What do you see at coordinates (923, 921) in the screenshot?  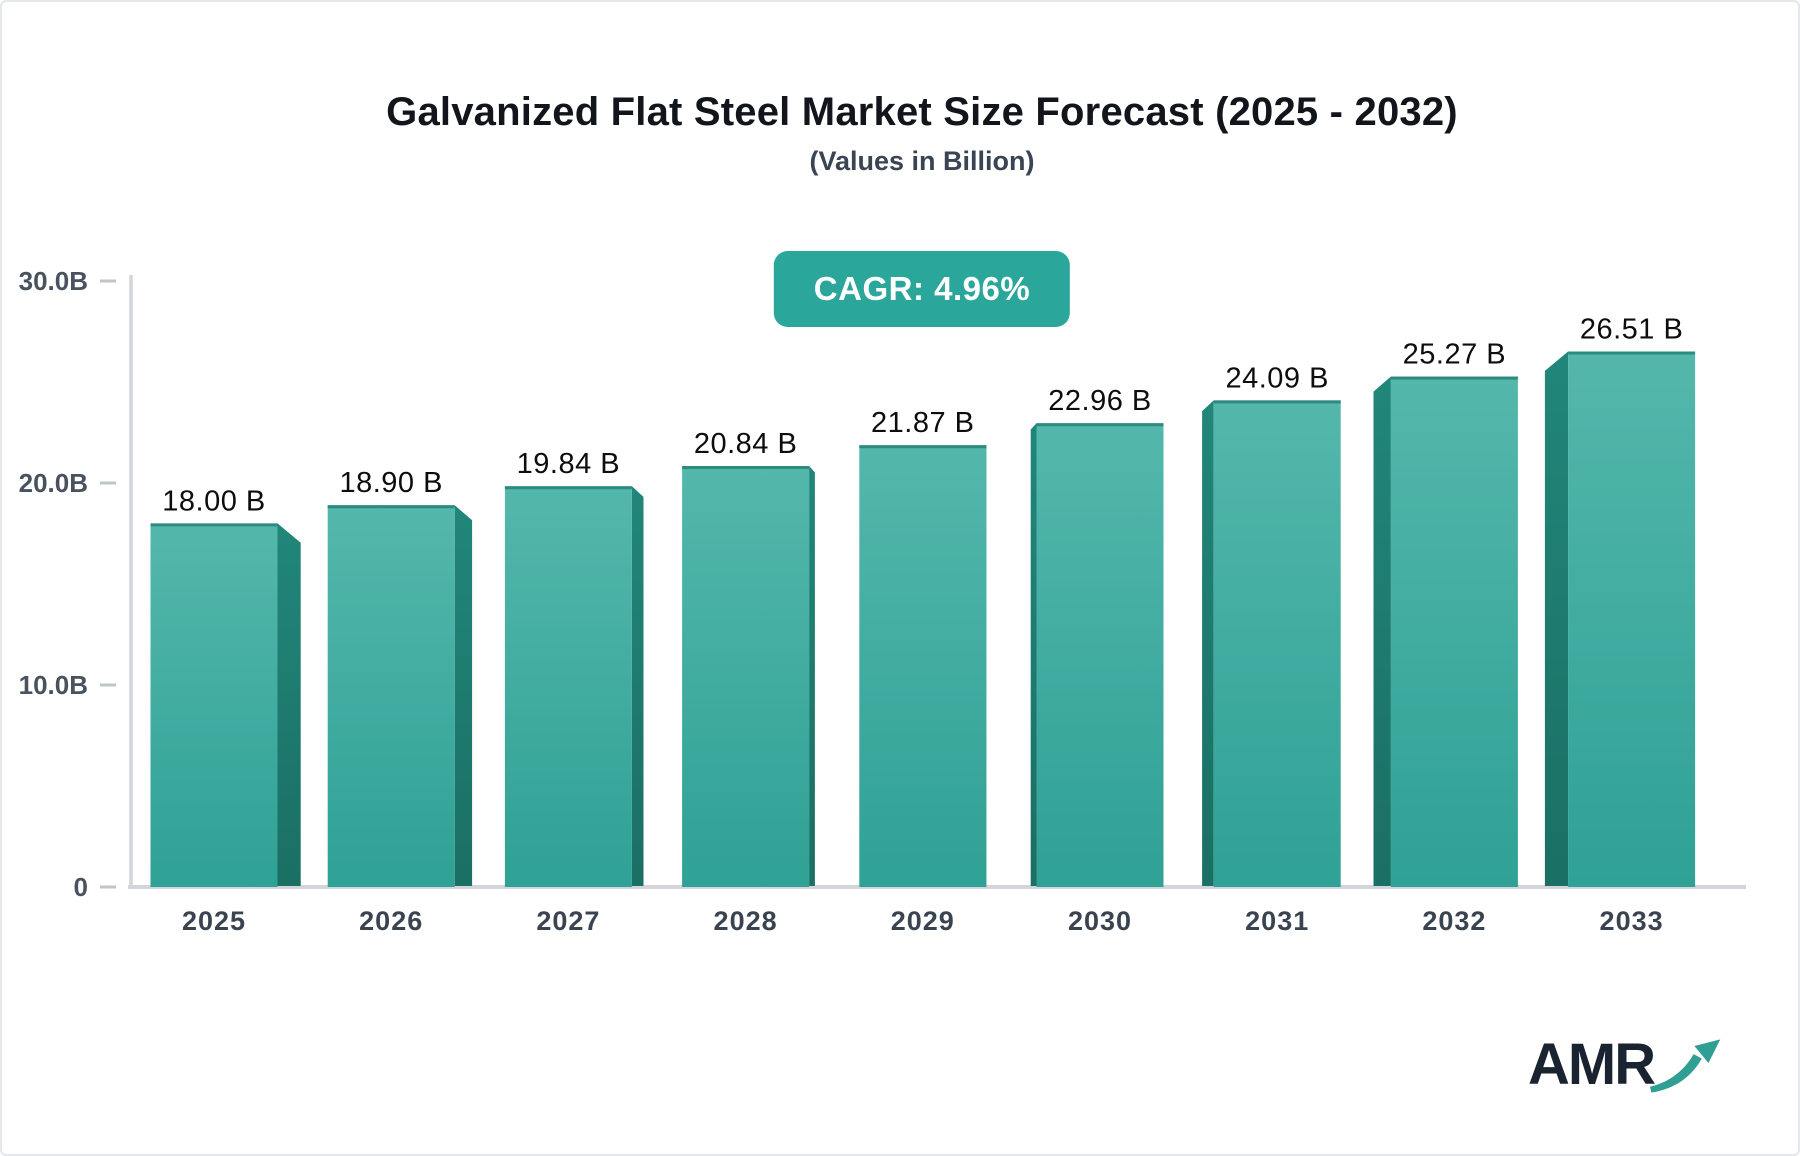 I see `x-tick-label: 2029` at bounding box center [923, 921].